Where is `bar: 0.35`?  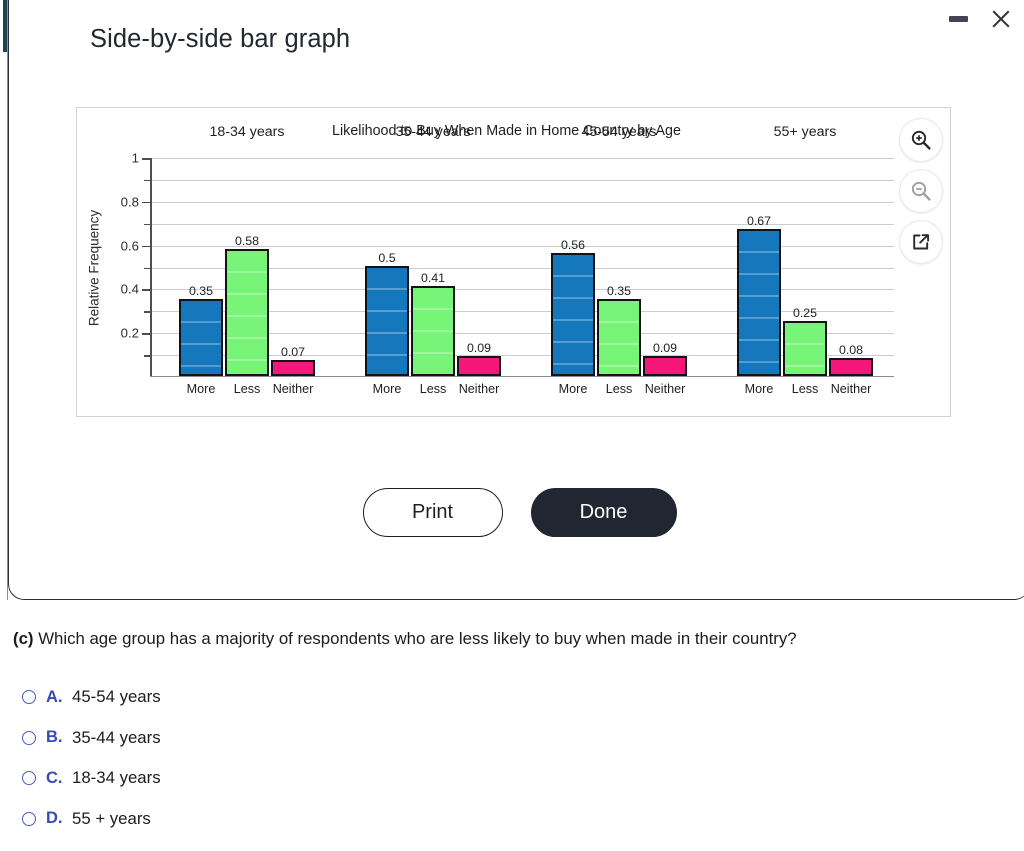
bar: 0.35 is located at coordinates (619, 330).